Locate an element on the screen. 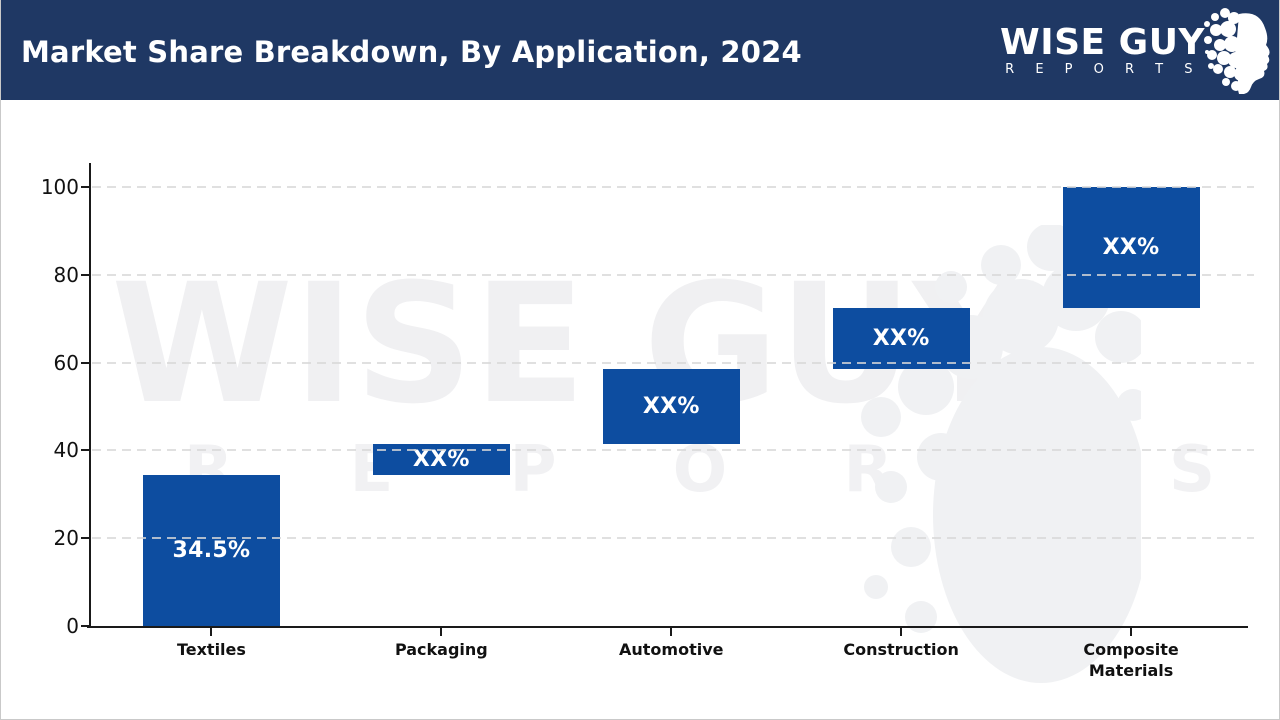 This screenshot has width=1280, height=720. y-tick-label: 80 is located at coordinates (66, 274).